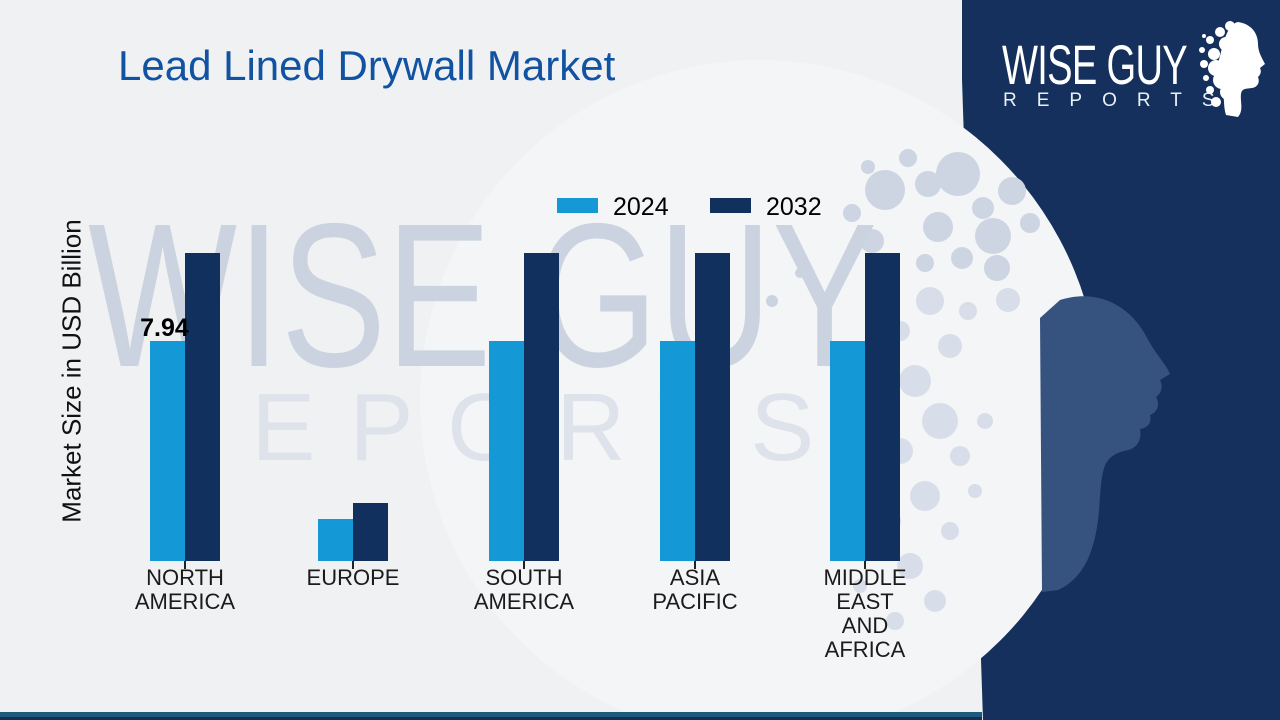  Describe the element at coordinates (712, 407) in the screenshot. I see `bar-2032-asia-pacific` at that location.